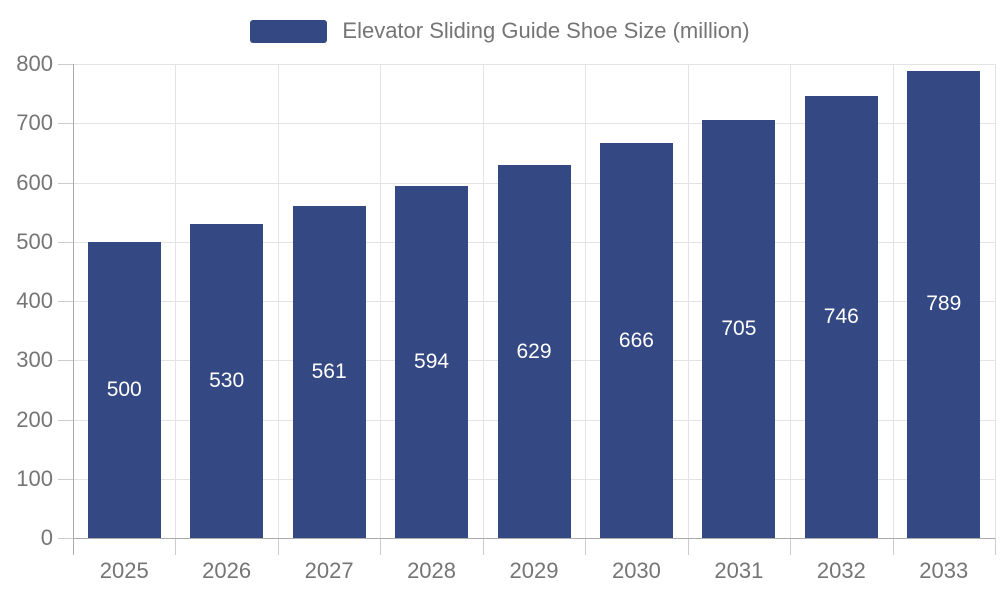 Image resolution: width=1000 pixels, height=600 pixels. I want to click on y-axis-tick-label: 500, so click(34, 241).